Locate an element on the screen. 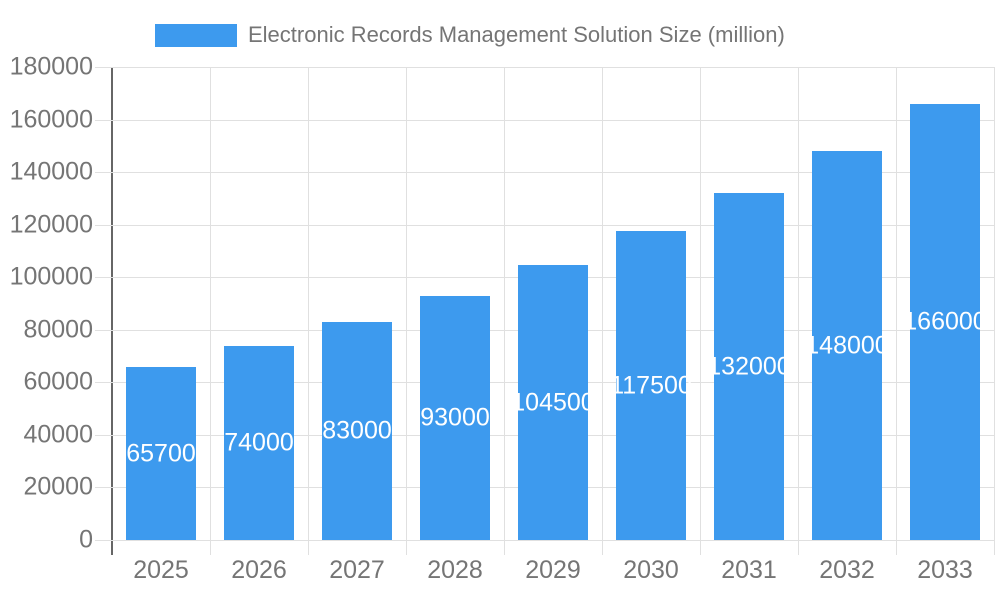 This screenshot has height=600, width=1000. x-tick-label: 2031 is located at coordinates (749, 570).